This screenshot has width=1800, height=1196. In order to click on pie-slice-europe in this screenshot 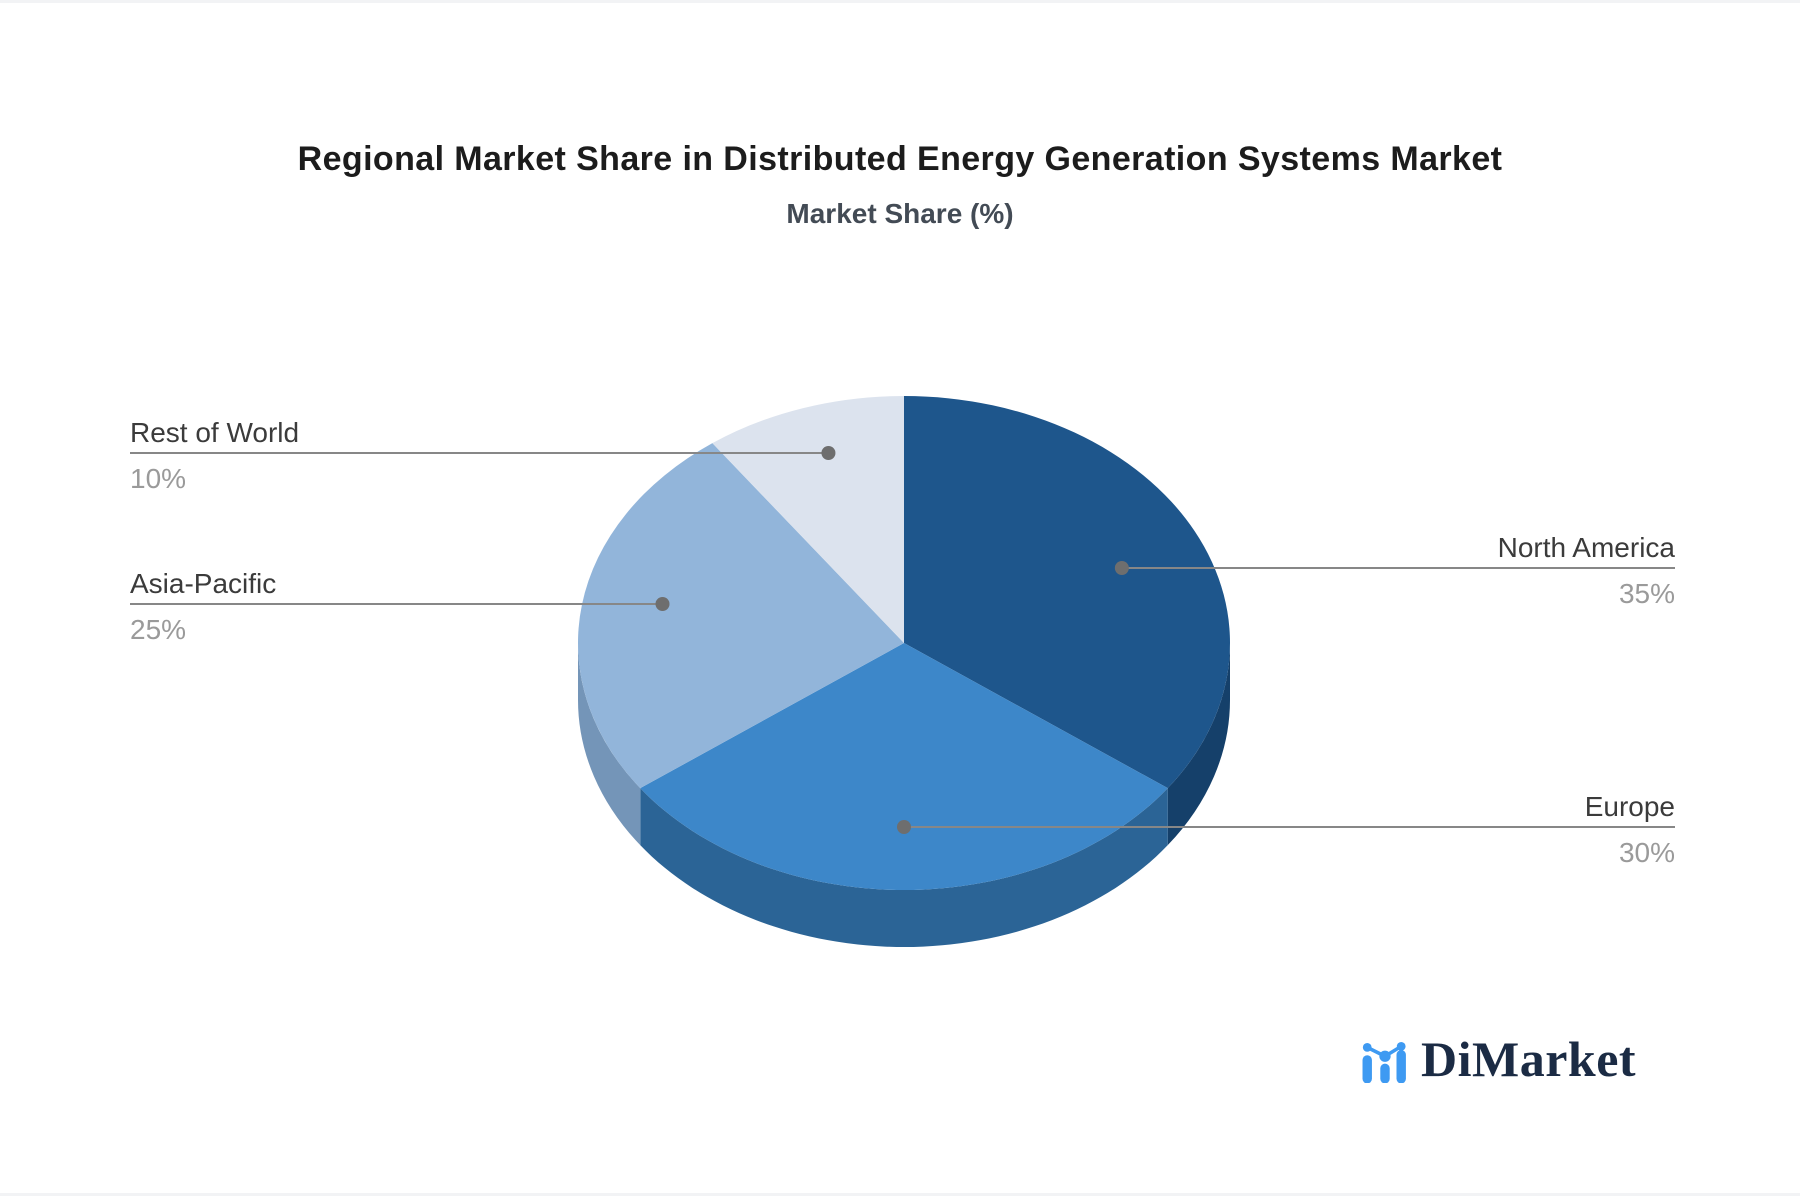, I will do `click(904, 766)`.